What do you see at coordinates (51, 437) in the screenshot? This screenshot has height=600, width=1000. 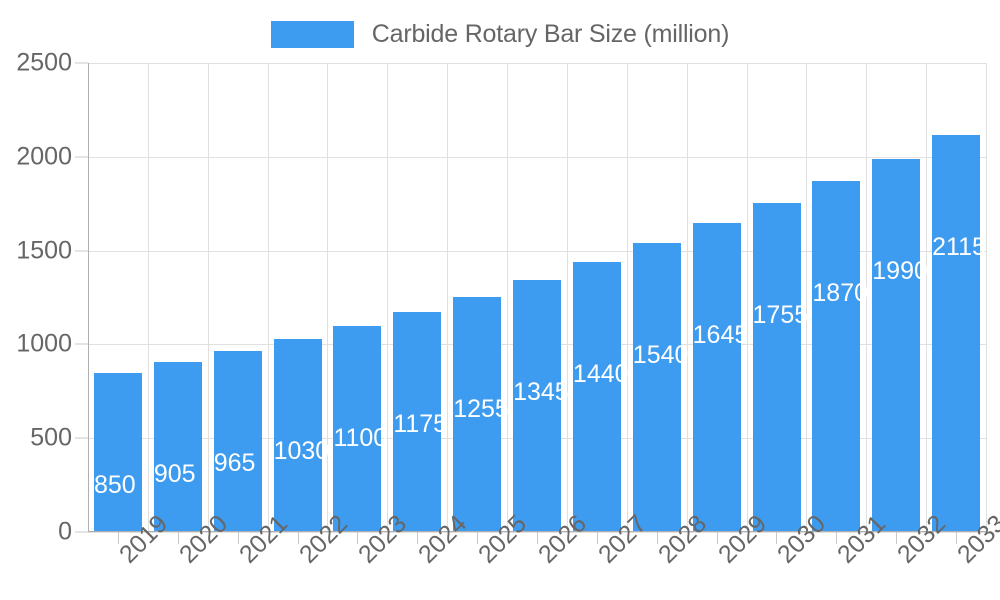 I see `y-tick-label: 500` at bounding box center [51, 437].